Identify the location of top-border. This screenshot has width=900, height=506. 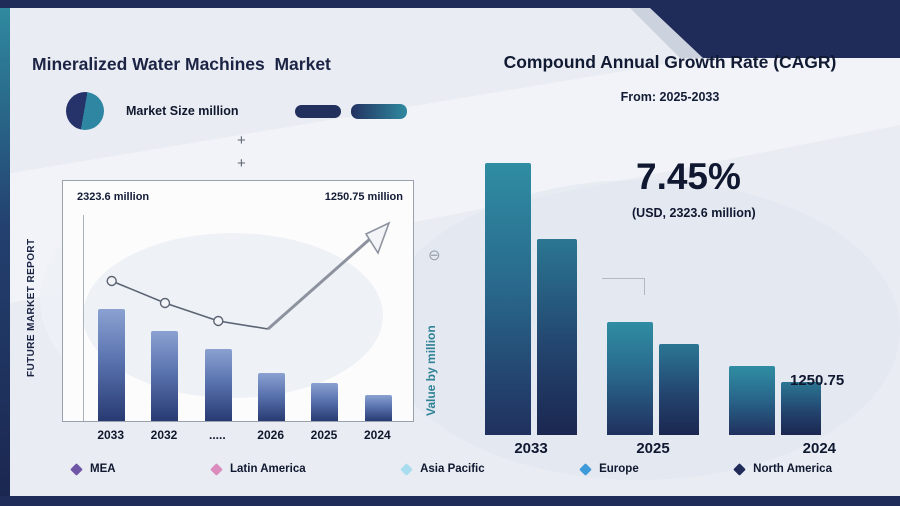
(450, 4).